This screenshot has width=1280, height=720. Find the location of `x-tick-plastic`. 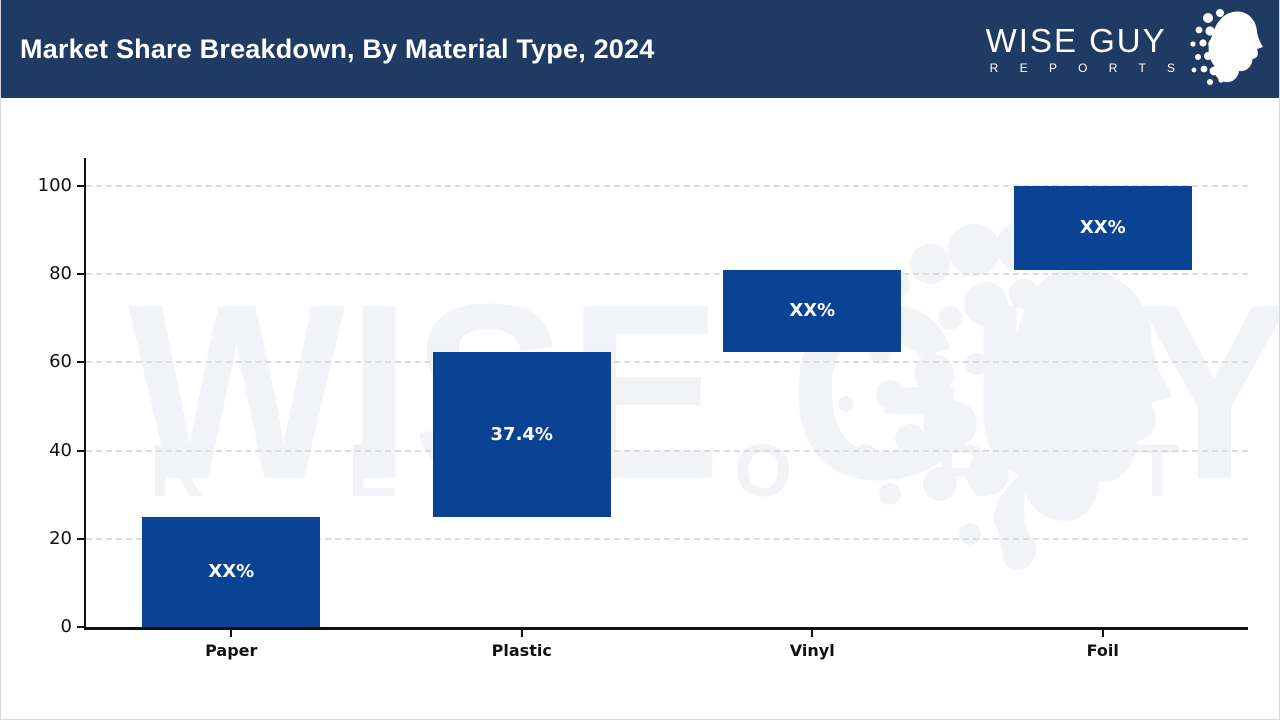

x-tick-plastic is located at coordinates (521, 633).